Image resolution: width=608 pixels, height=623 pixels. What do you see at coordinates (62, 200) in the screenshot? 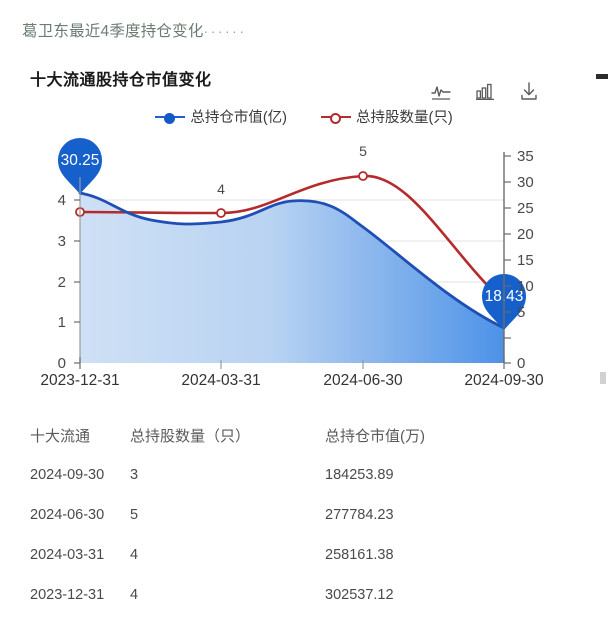
I see `y-left-tick-4: 4` at bounding box center [62, 200].